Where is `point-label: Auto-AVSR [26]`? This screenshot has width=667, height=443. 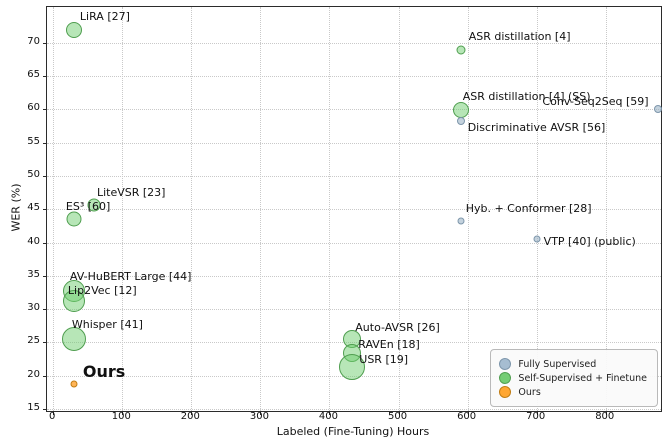 point-label: Auto-AVSR [26] is located at coordinates (397, 328).